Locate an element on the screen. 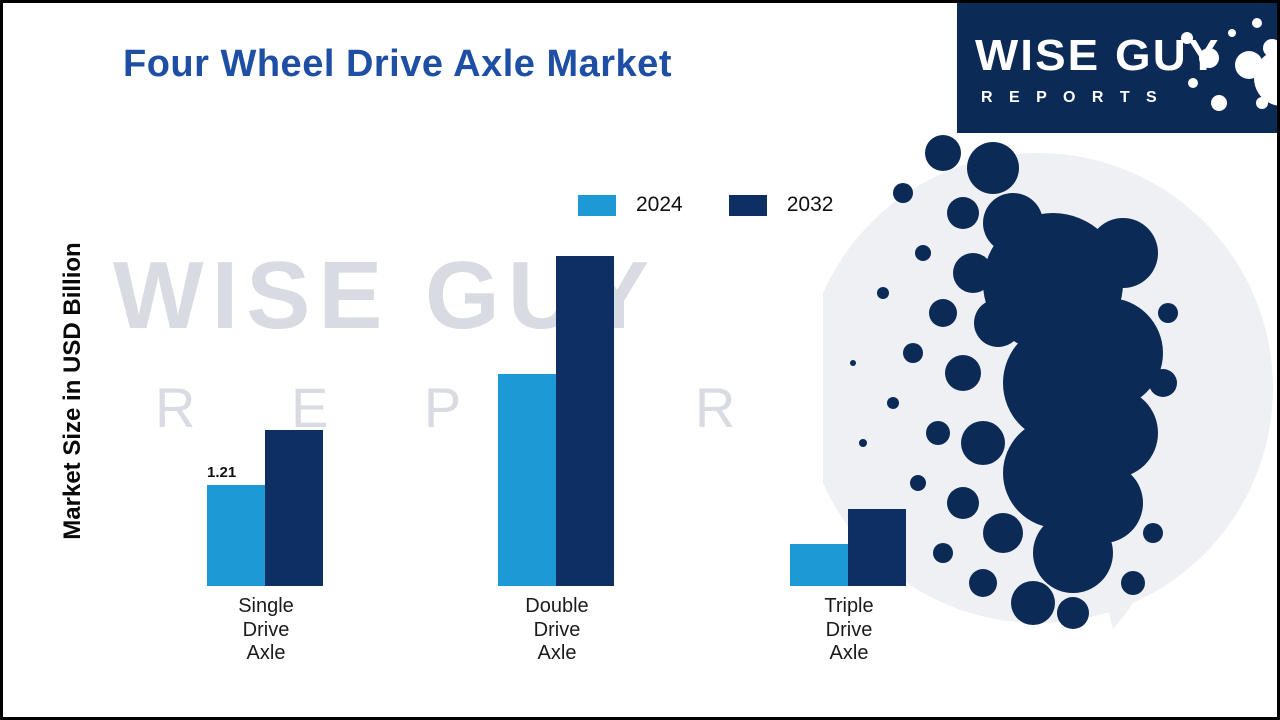 The width and height of the screenshot is (1280, 720). category-label: Triple Drive Axle is located at coordinates (849, 630).